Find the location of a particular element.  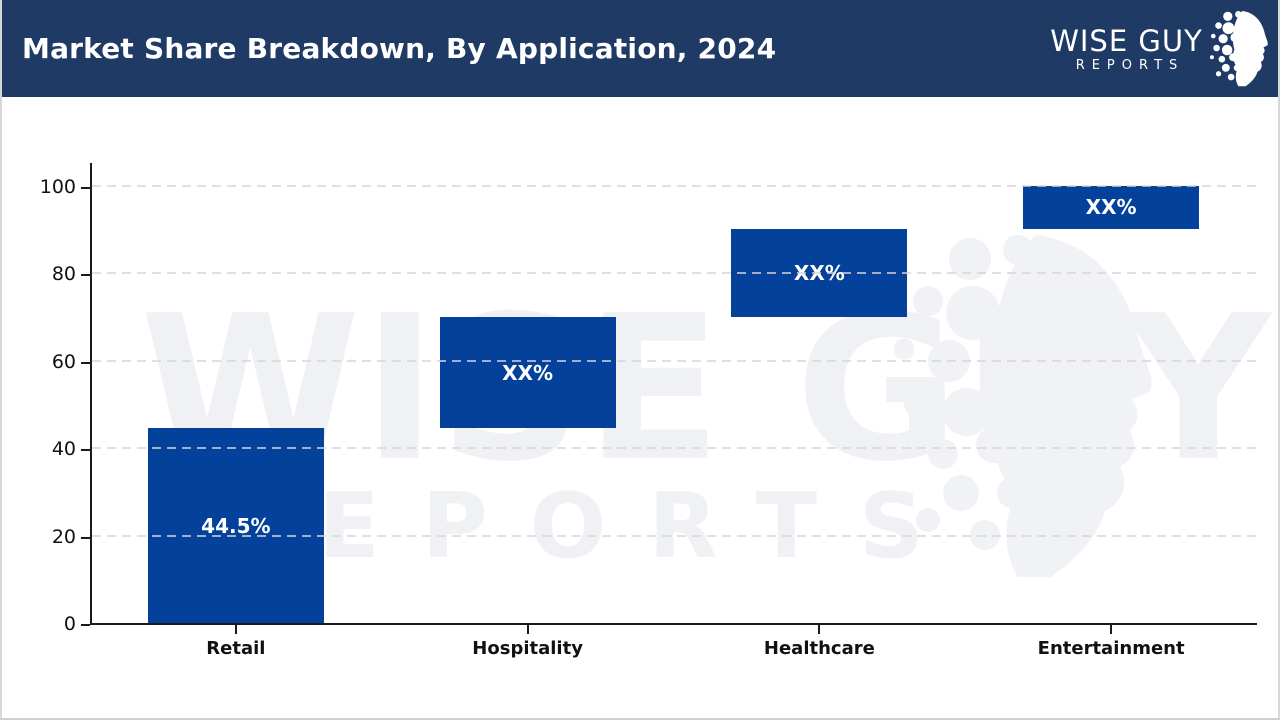

xtick-mark-healthcare is located at coordinates (819, 629).